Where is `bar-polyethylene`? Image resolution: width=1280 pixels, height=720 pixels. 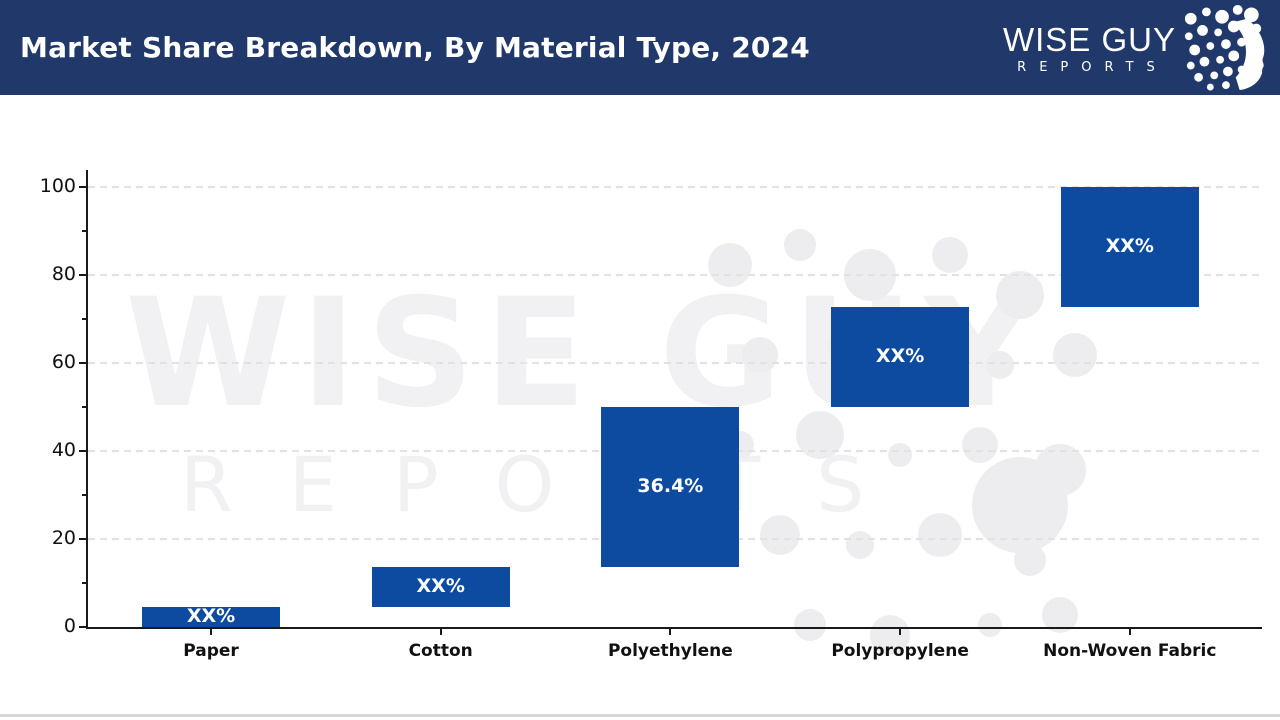
bar-polyethylene is located at coordinates (670, 487).